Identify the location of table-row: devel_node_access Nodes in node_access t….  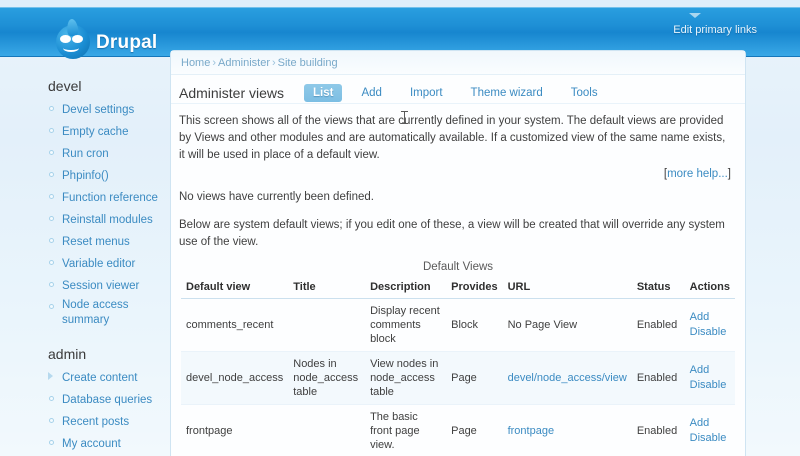
(458, 378).